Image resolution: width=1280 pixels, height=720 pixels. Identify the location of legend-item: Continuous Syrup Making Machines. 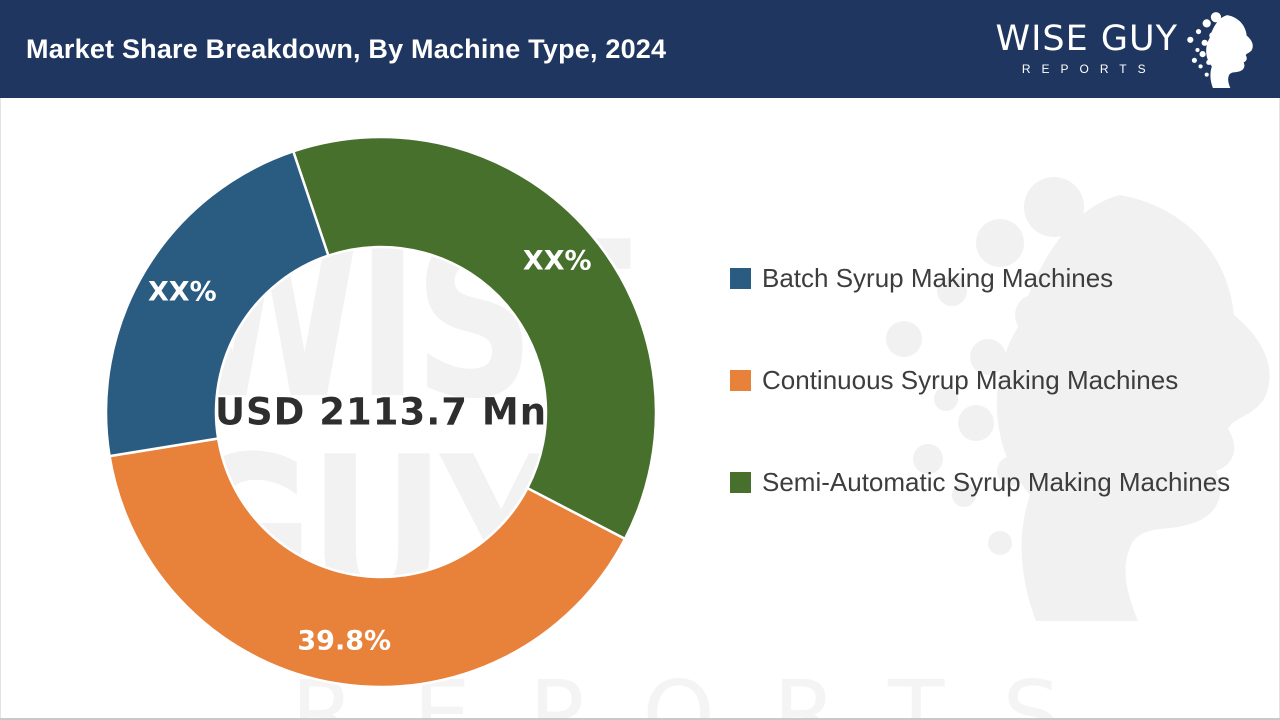
(980, 380).